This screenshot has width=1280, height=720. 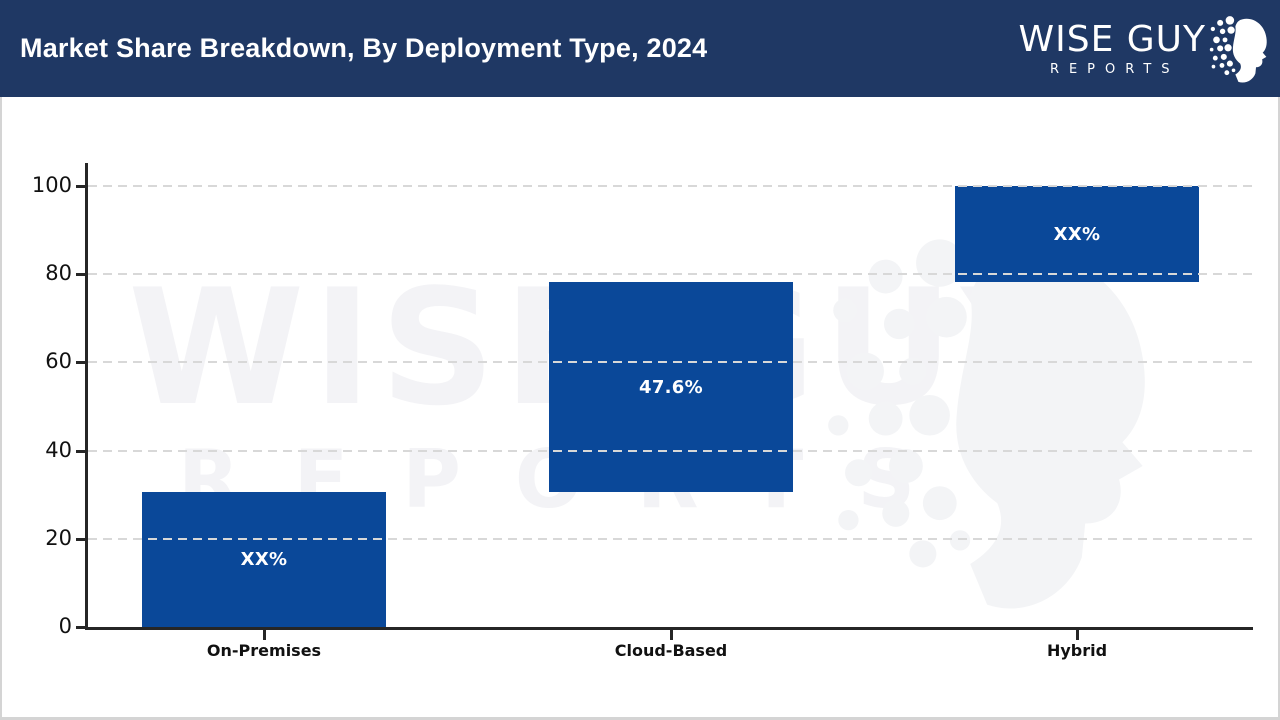 What do you see at coordinates (264, 635) in the screenshot?
I see `x-tick-on-premises` at bounding box center [264, 635].